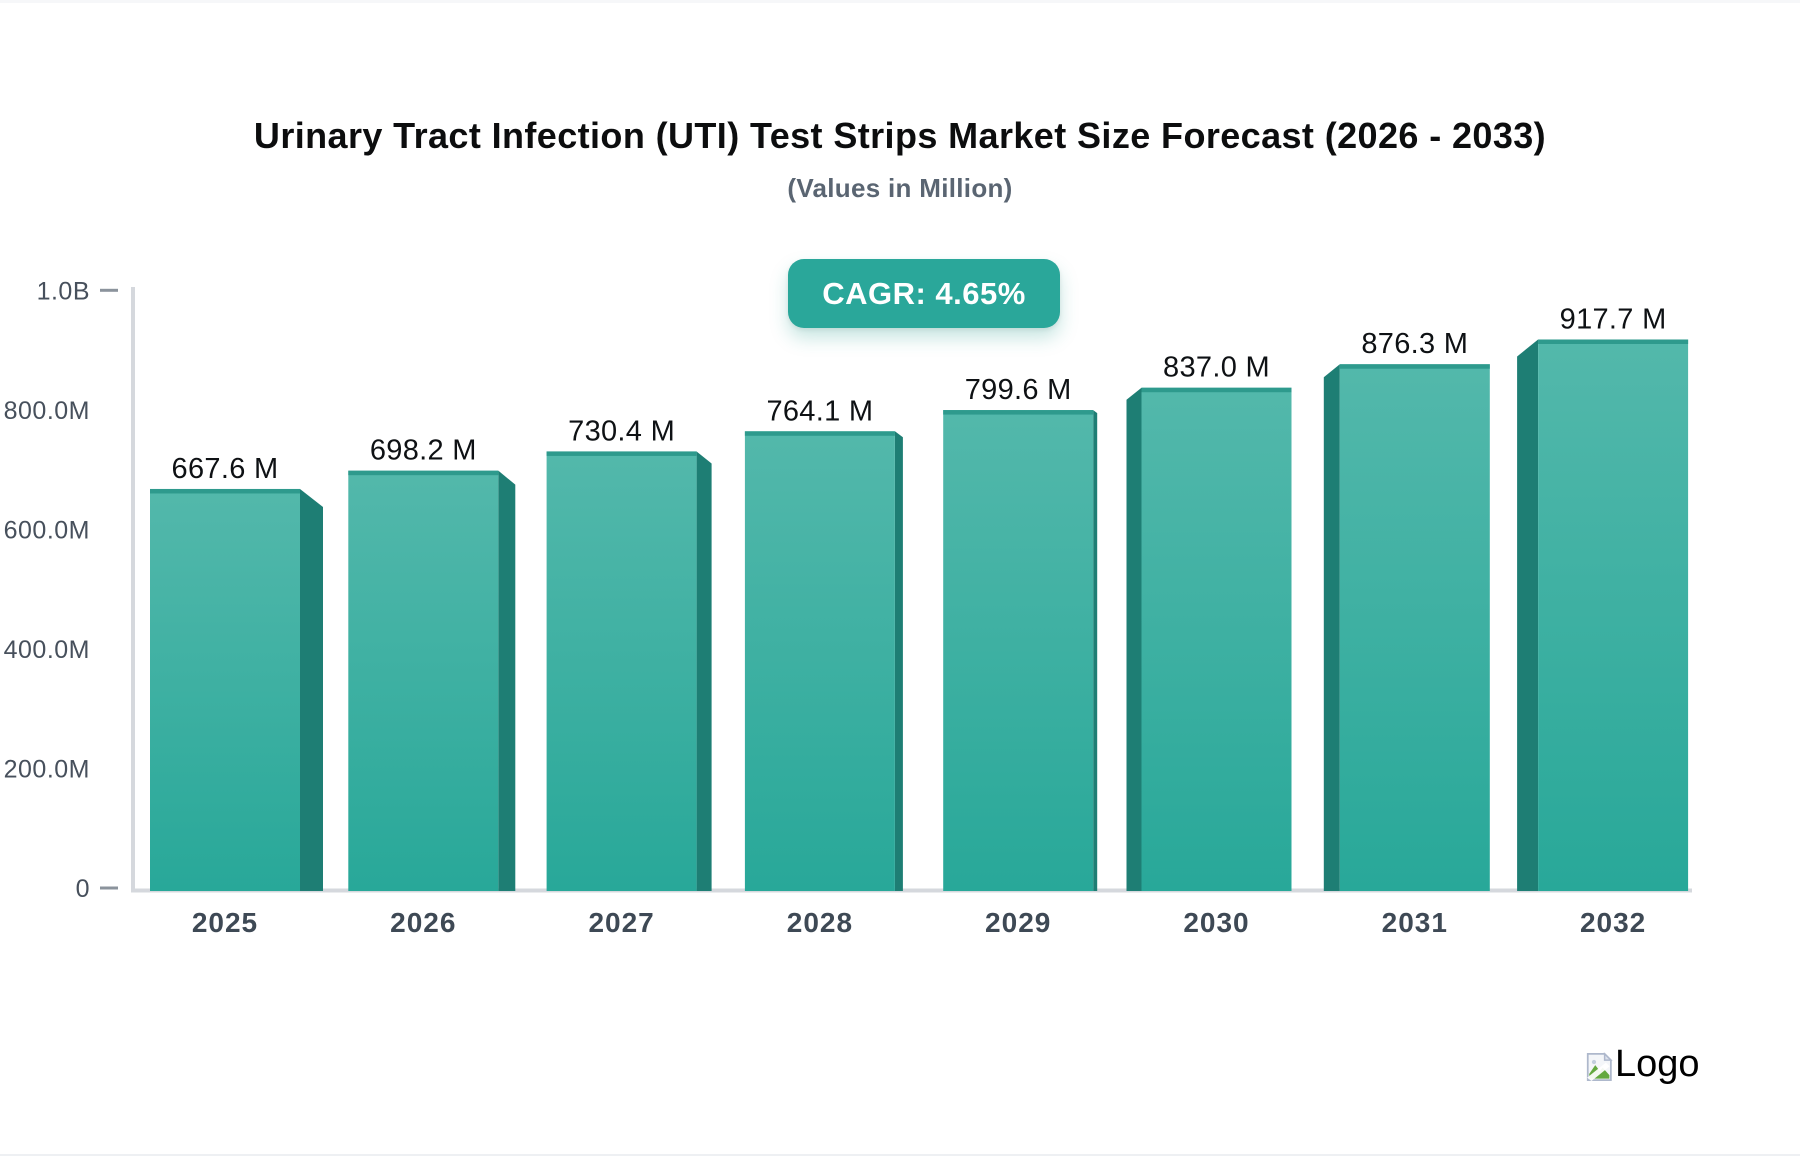  I want to click on x-axis-label: 2030, so click(1216, 922).